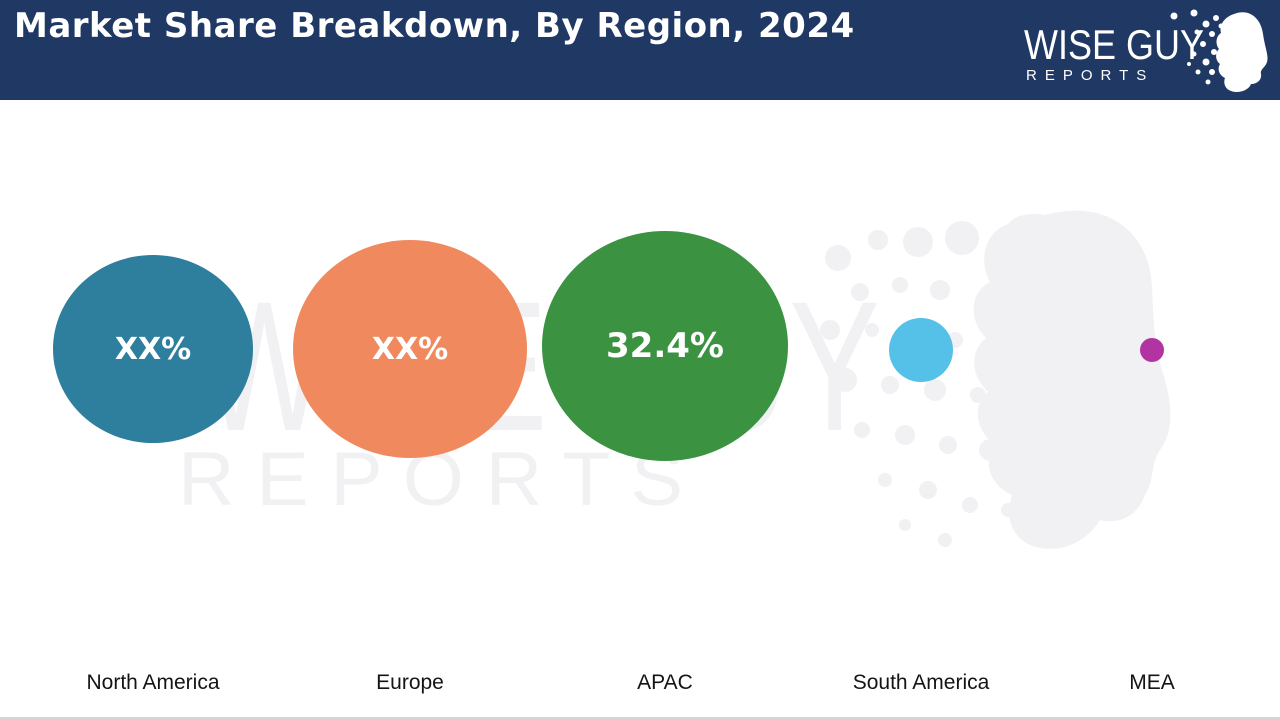 The height and width of the screenshot is (720, 1280). I want to click on bubble-apac: 32.4%, so click(665, 346).